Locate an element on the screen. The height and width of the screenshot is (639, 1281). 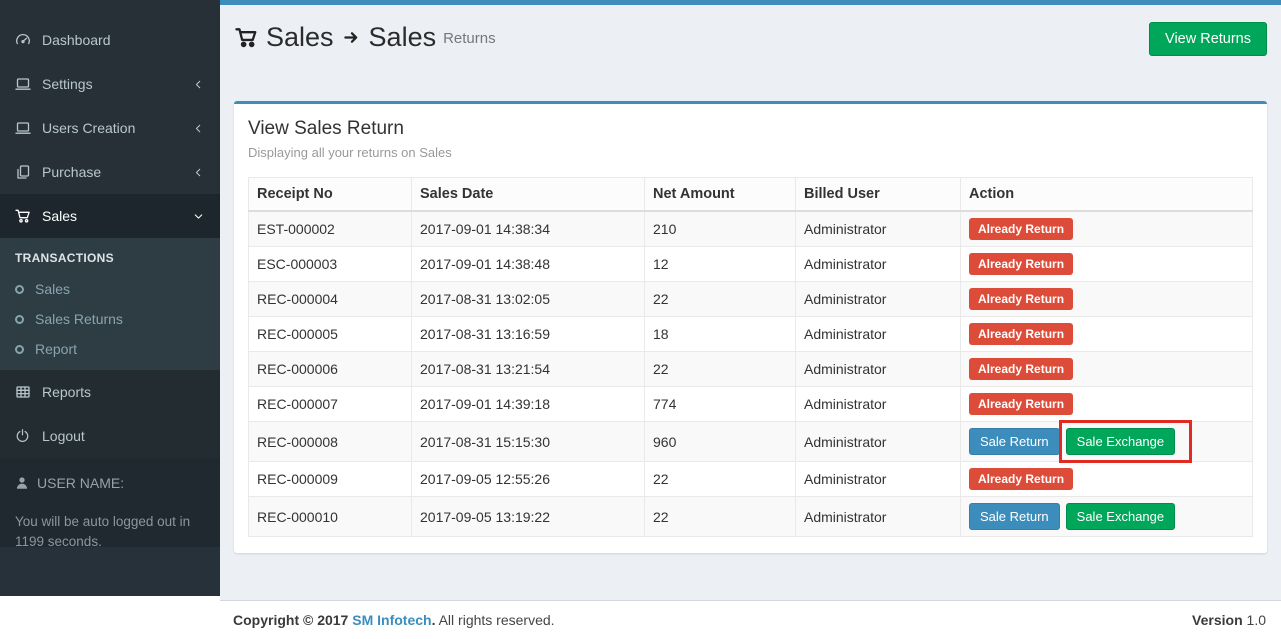
sales-submenu: TRANSACTIONS Sales Sales Returns Report is located at coordinates (110, 304).